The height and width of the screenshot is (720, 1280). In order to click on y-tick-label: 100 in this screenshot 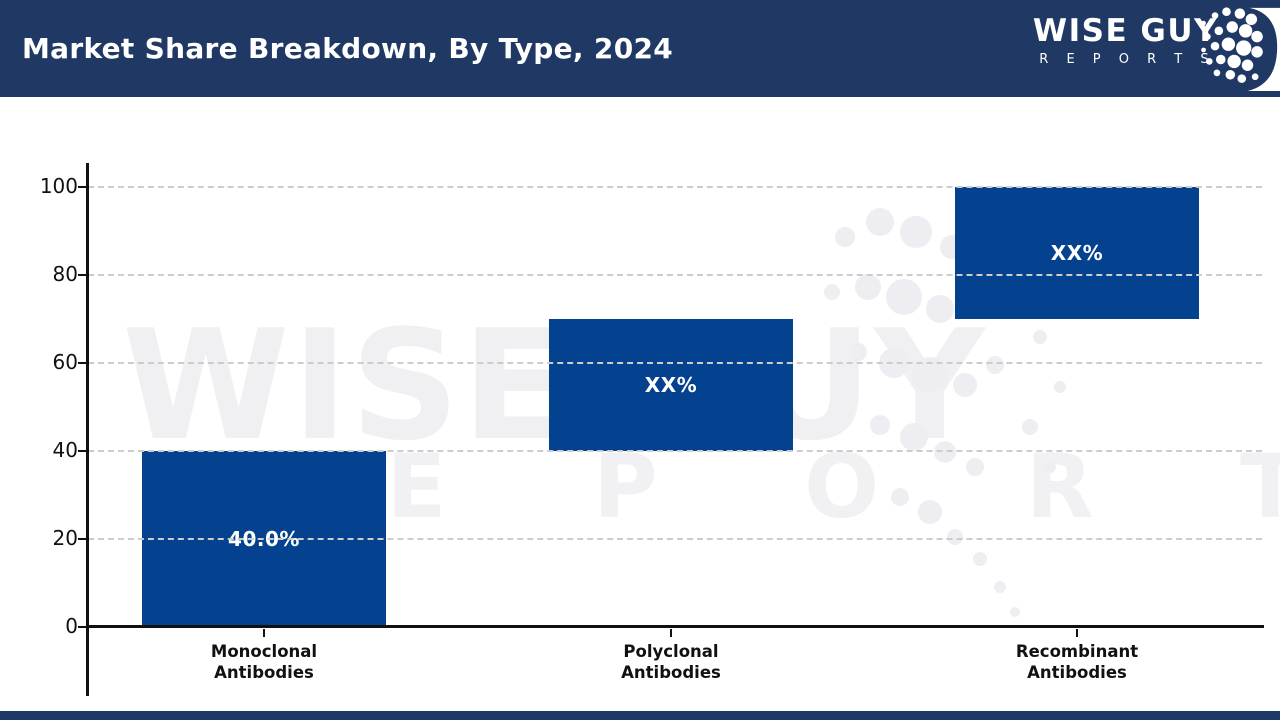, I will do `click(58, 185)`.